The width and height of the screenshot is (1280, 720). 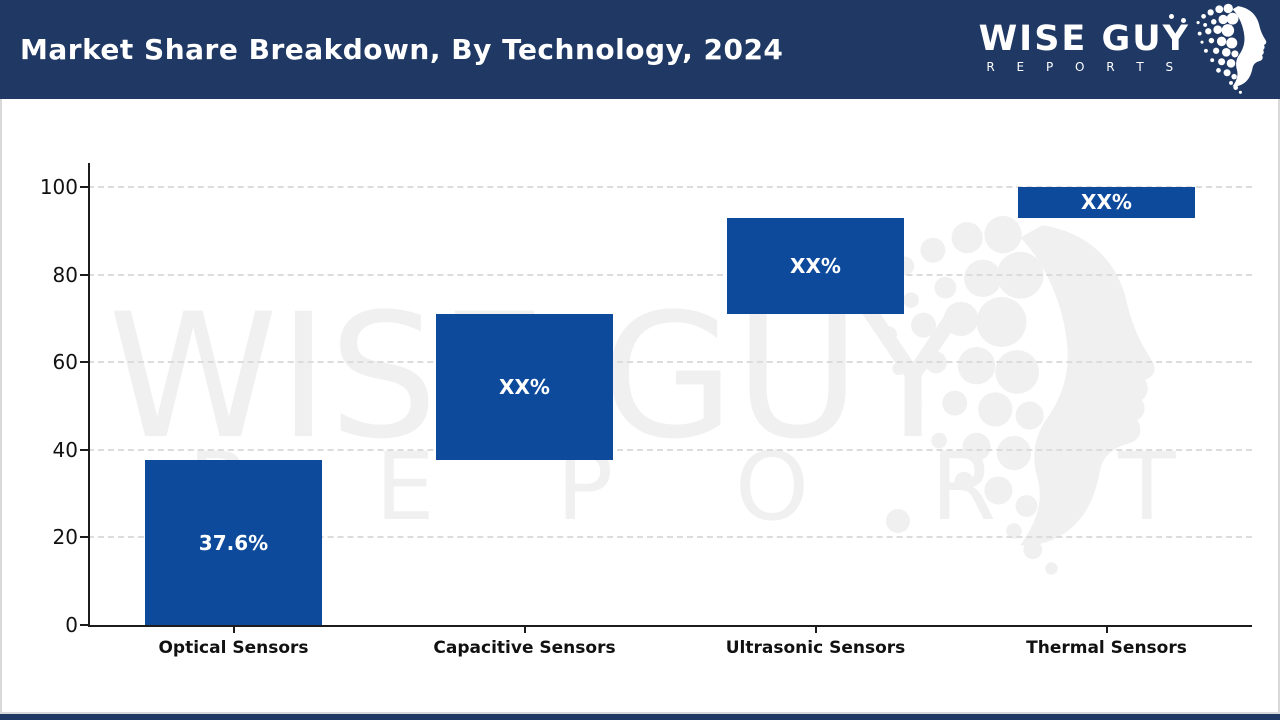 I want to click on y-tick-label: 40, so click(x=65, y=449).